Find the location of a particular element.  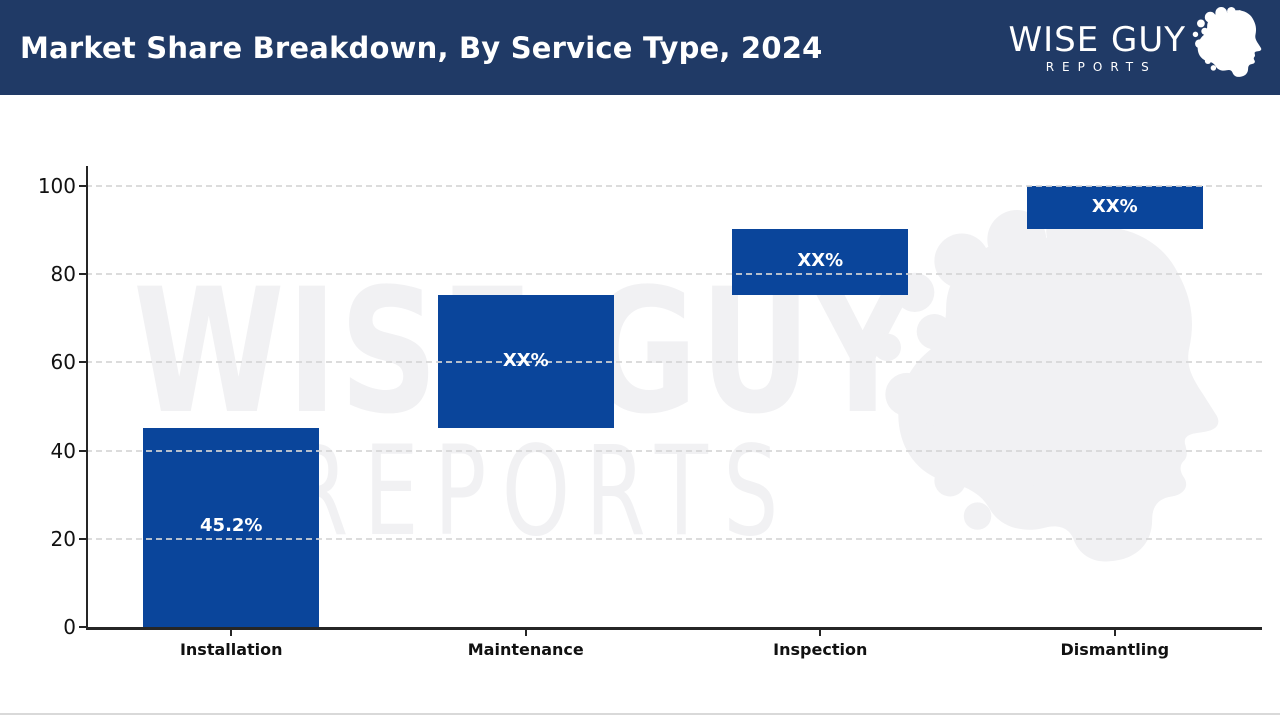

bar-value-label: 45.2% is located at coordinates (231, 526).